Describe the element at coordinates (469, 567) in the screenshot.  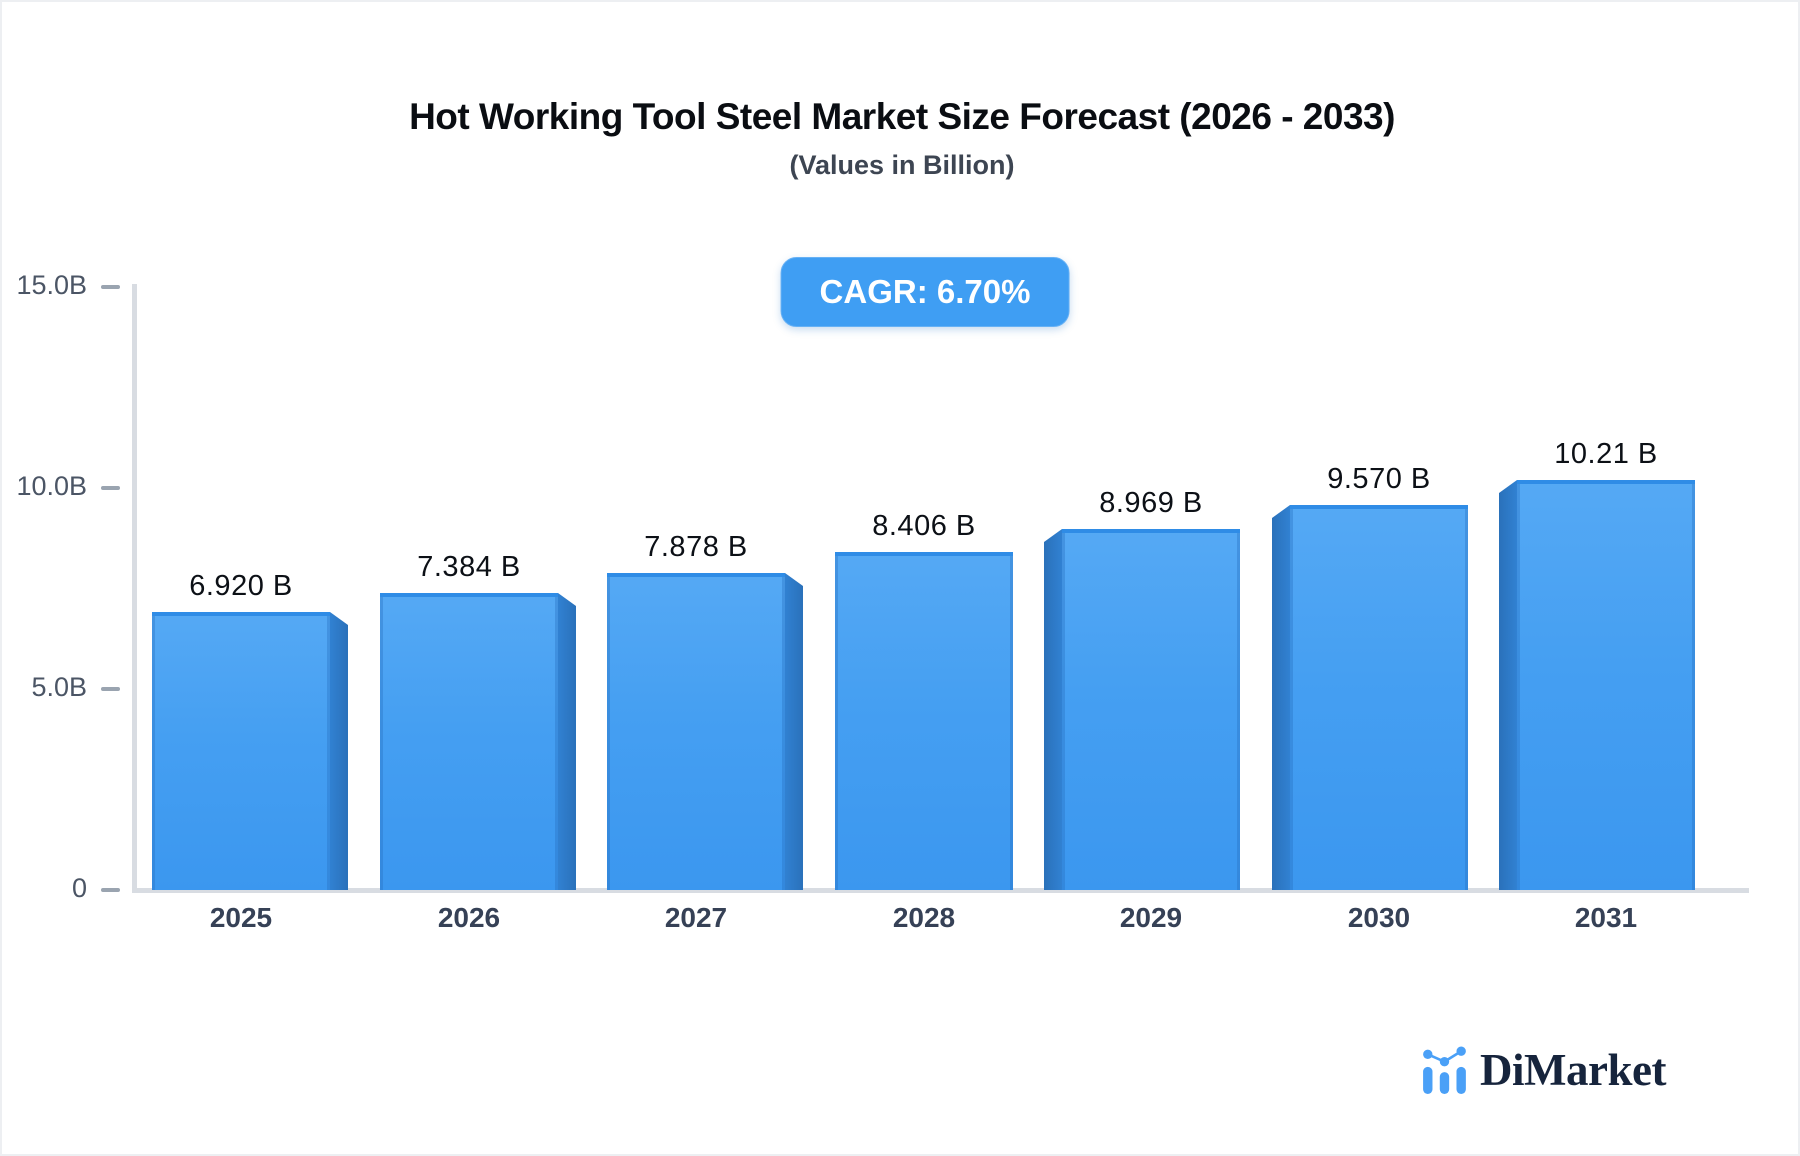
I see `bar-value-label: 7.384 B` at that location.